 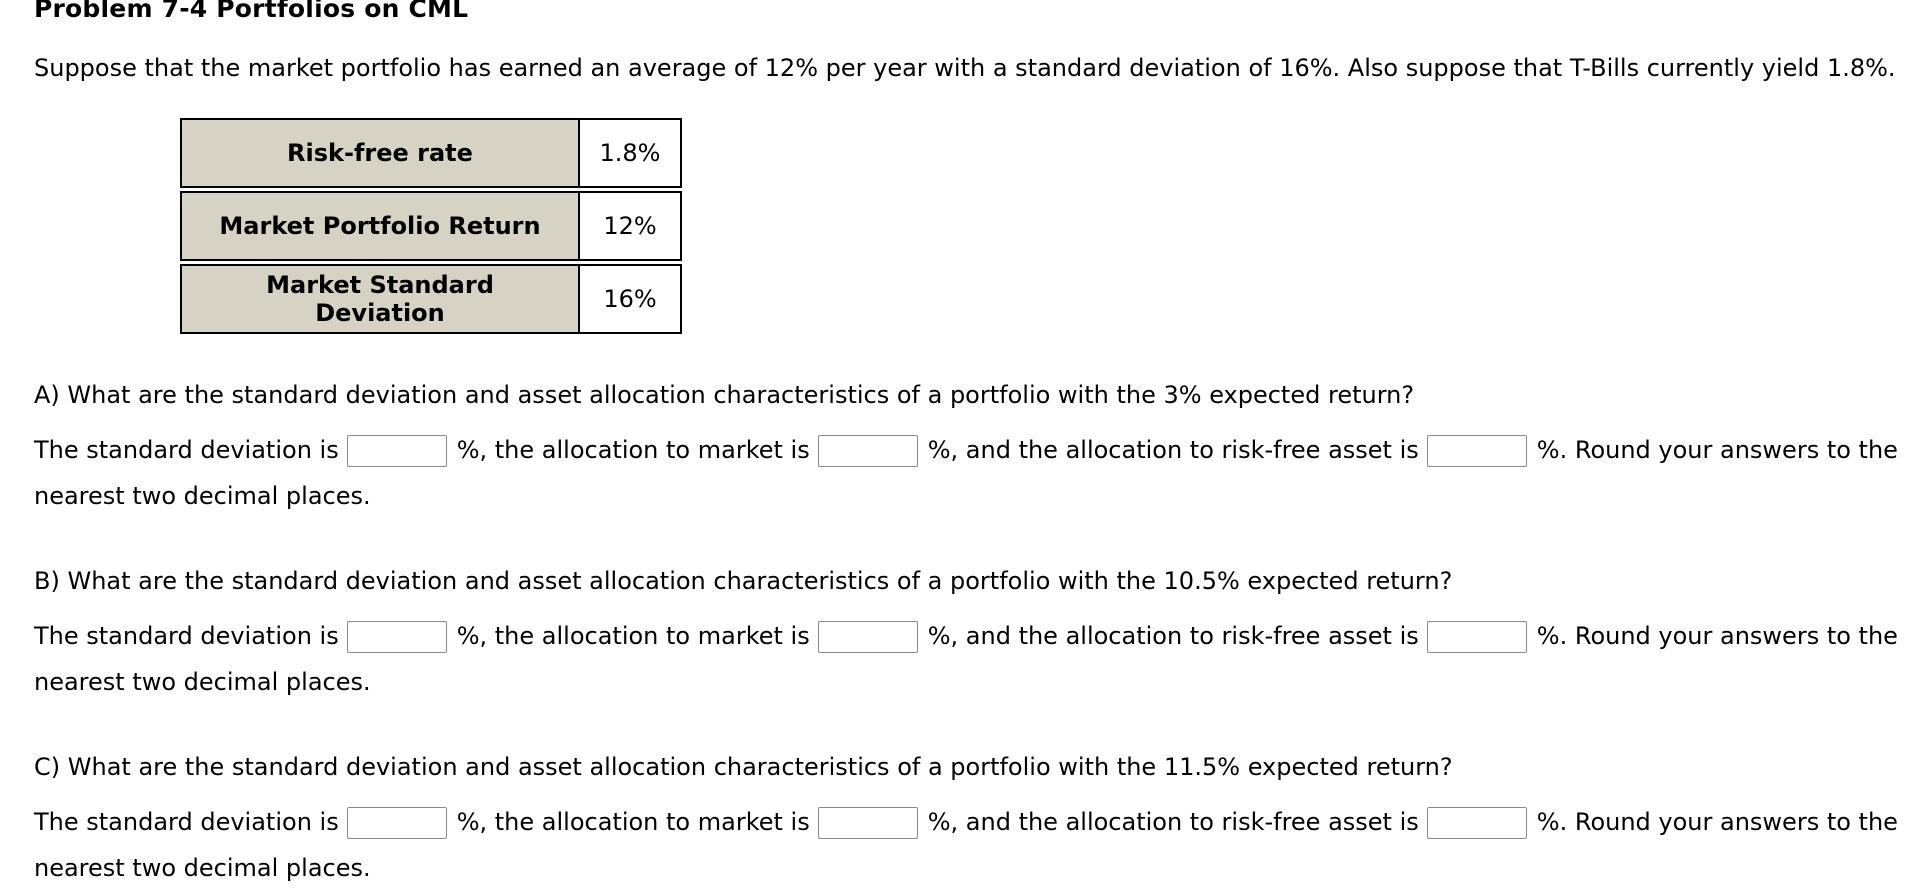 What do you see at coordinates (631, 226) in the screenshot?
I see `row-value-market-return: 12%` at bounding box center [631, 226].